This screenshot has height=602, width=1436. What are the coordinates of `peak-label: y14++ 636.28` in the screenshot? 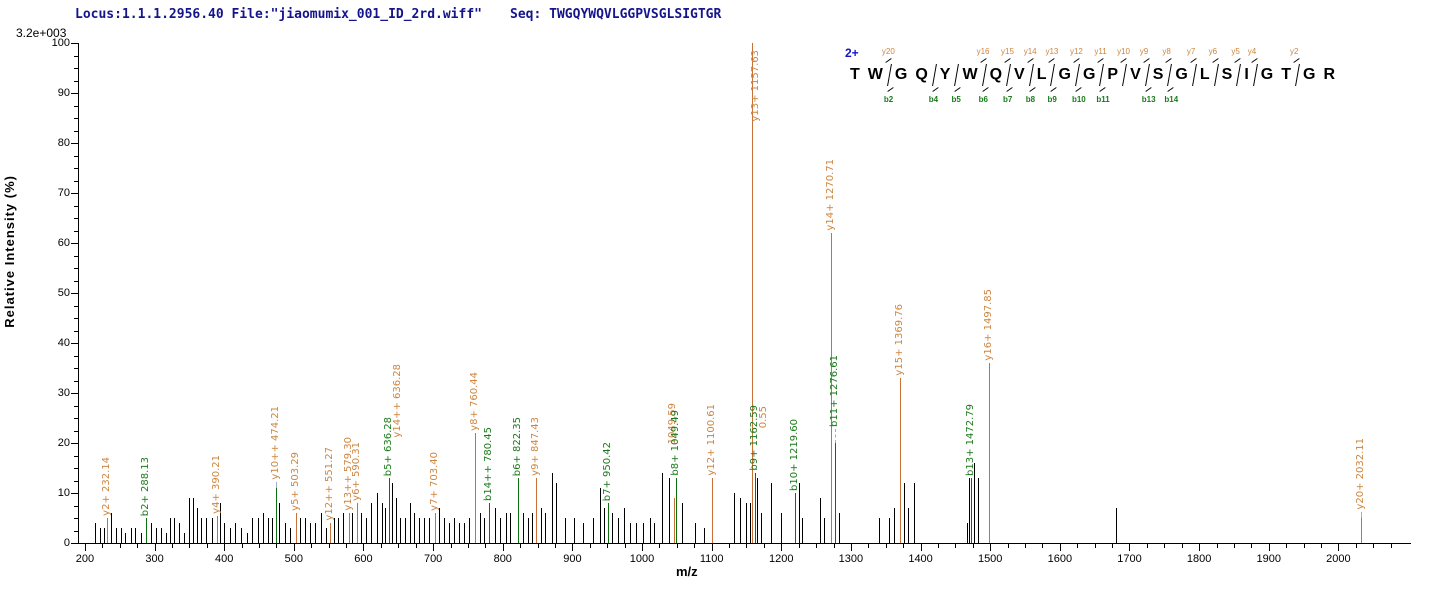 It's located at (397, 401).